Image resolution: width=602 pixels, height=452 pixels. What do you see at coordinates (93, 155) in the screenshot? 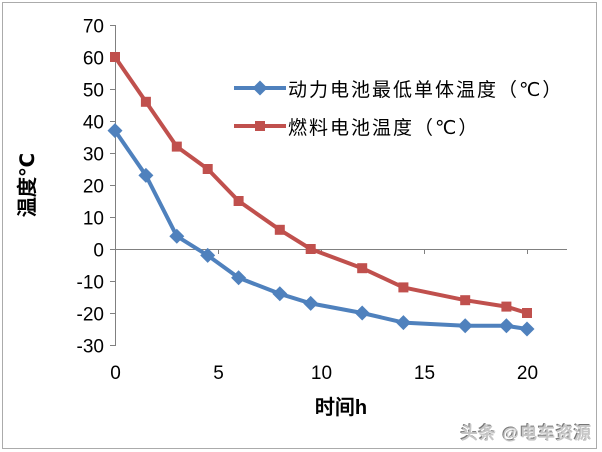
I see `y-tick-label: 30` at bounding box center [93, 155].